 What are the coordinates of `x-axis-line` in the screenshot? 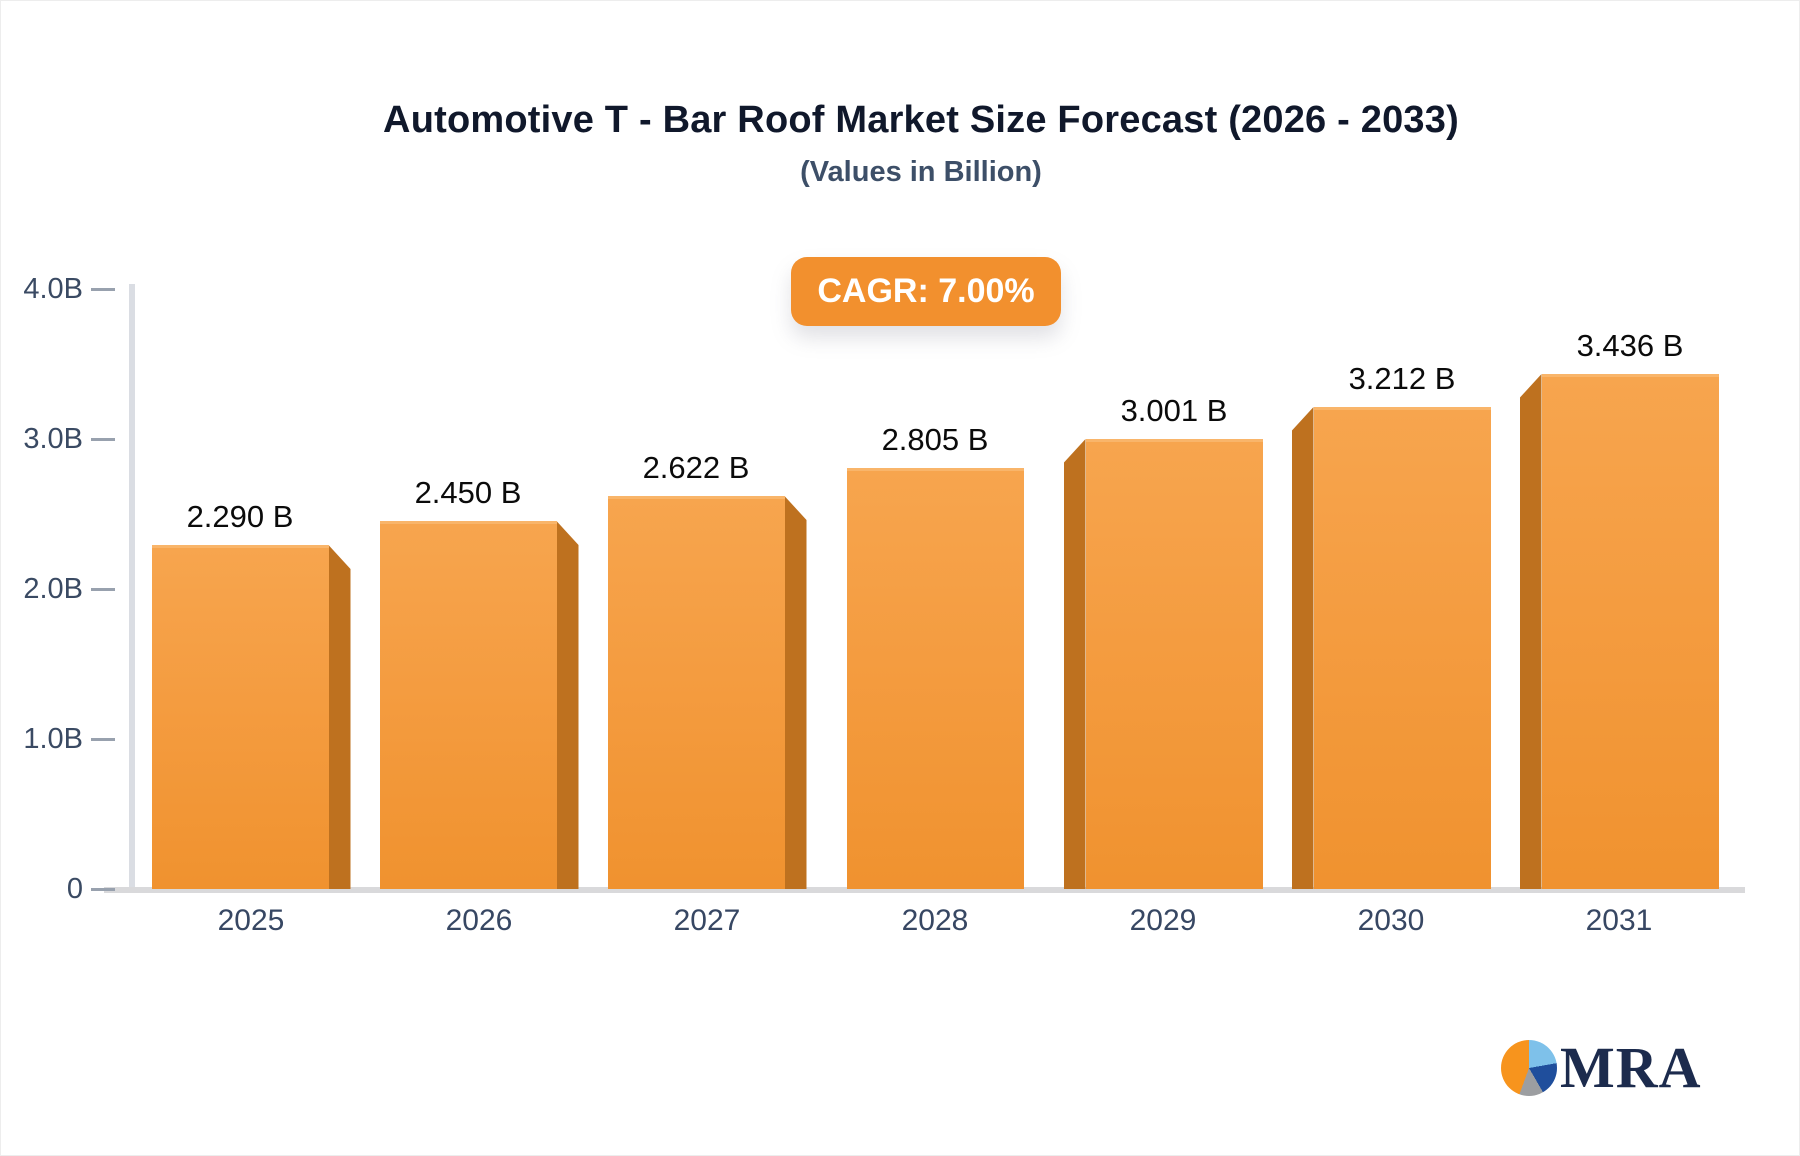 It's located at (924, 890).